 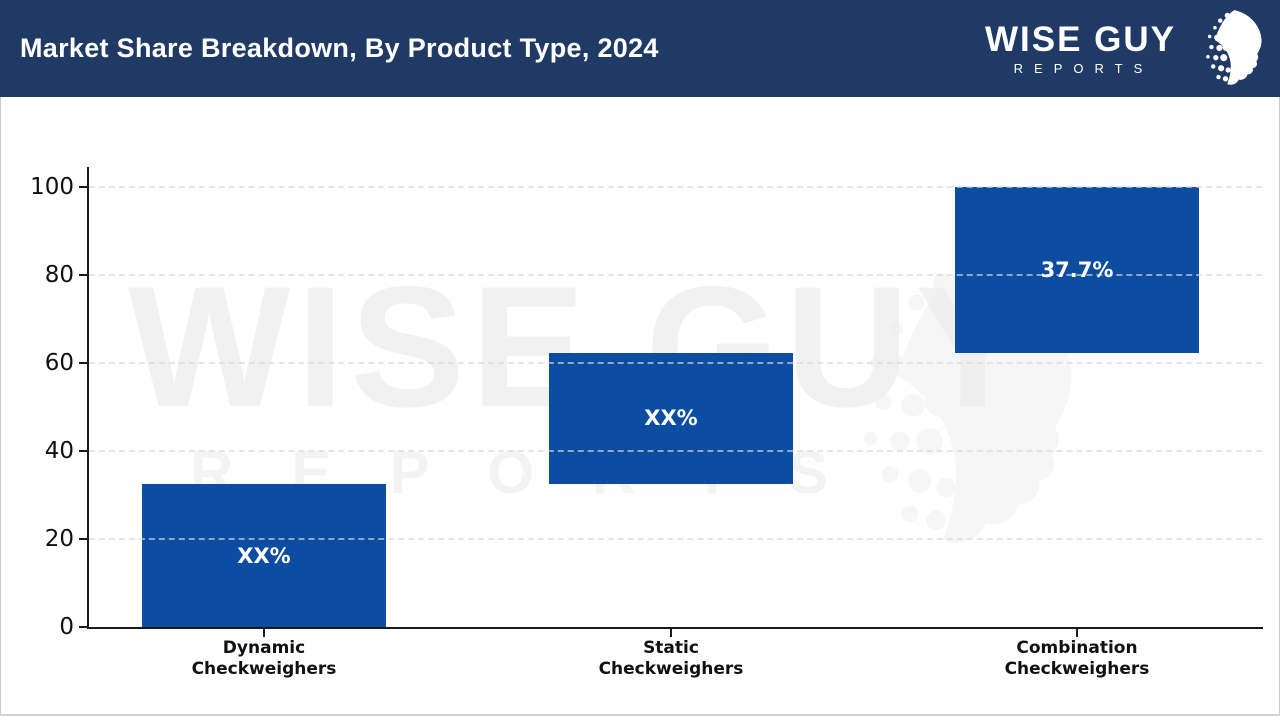 What do you see at coordinates (1234, 47) in the screenshot?
I see `face-profile-icon` at bounding box center [1234, 47].